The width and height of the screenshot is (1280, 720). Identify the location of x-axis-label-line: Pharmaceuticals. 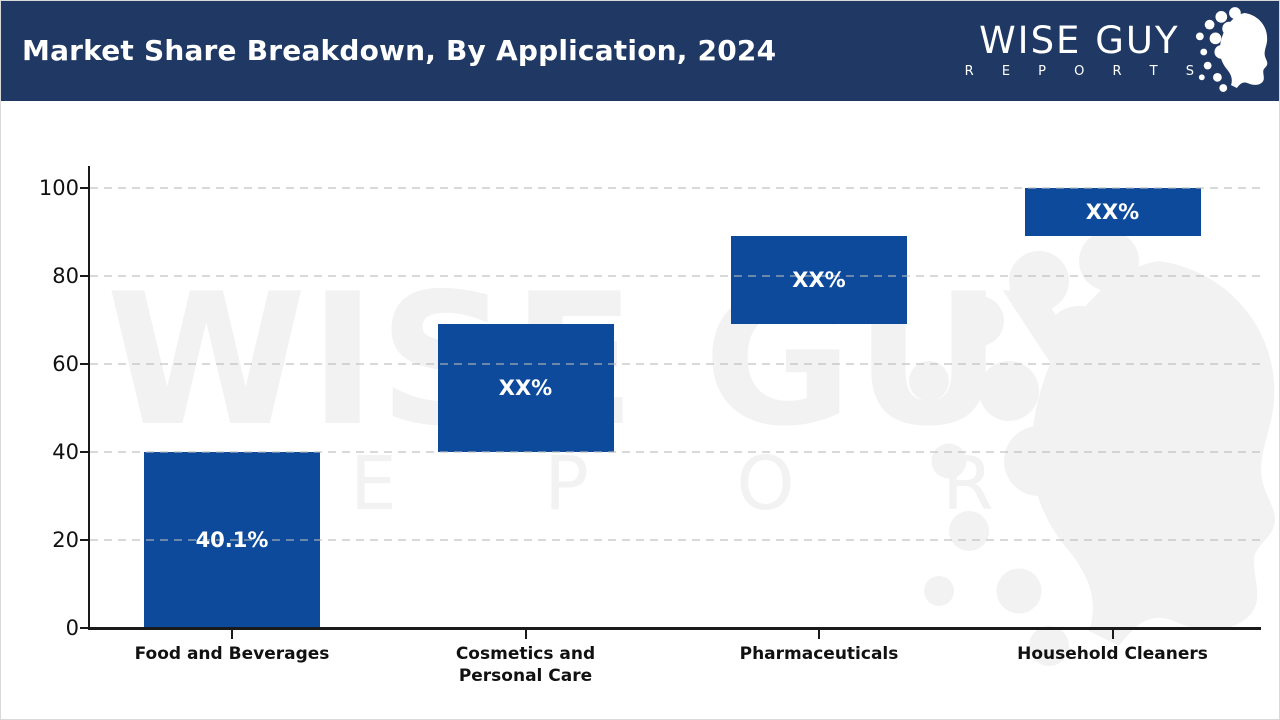
(819, 654).